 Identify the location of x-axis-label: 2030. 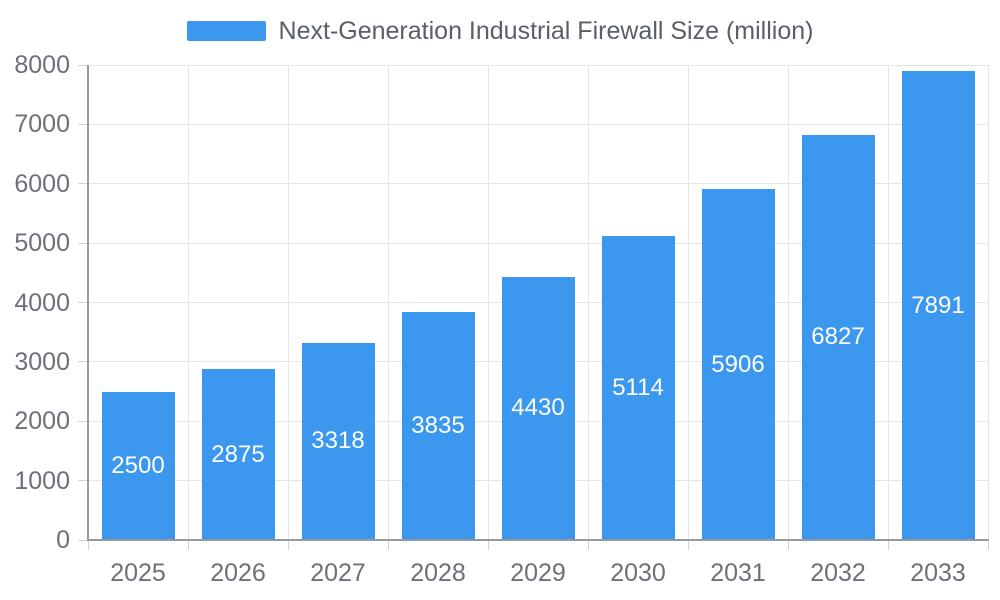
(638, 573).